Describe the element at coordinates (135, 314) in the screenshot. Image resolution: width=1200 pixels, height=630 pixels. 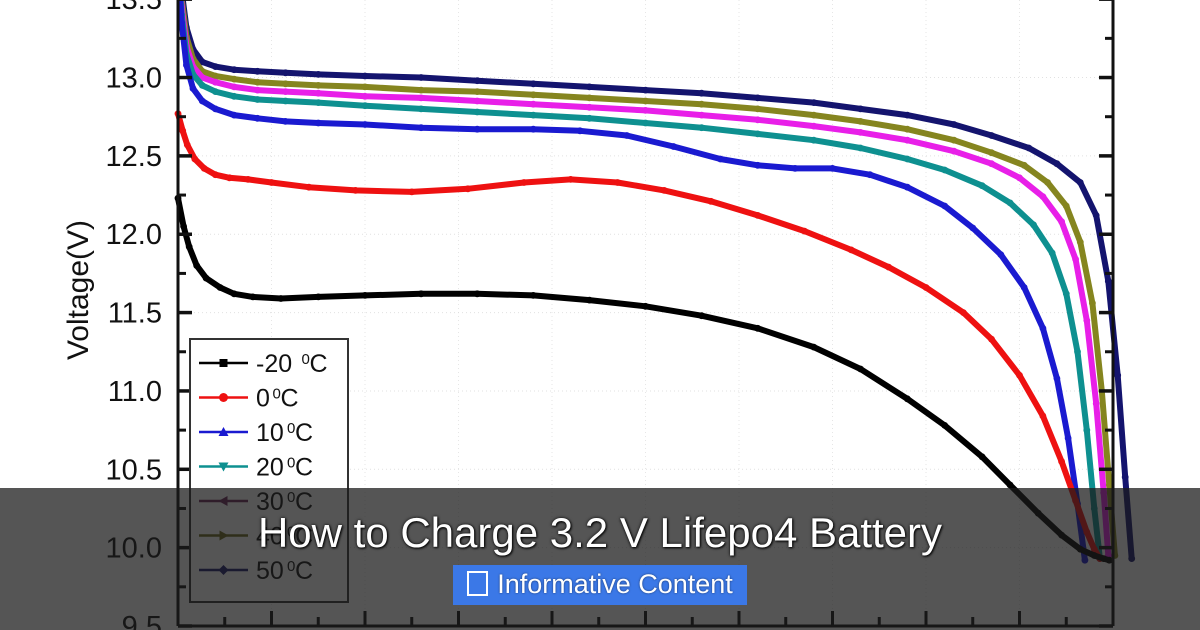
I see `y-tick-label: 11.5` at that location.